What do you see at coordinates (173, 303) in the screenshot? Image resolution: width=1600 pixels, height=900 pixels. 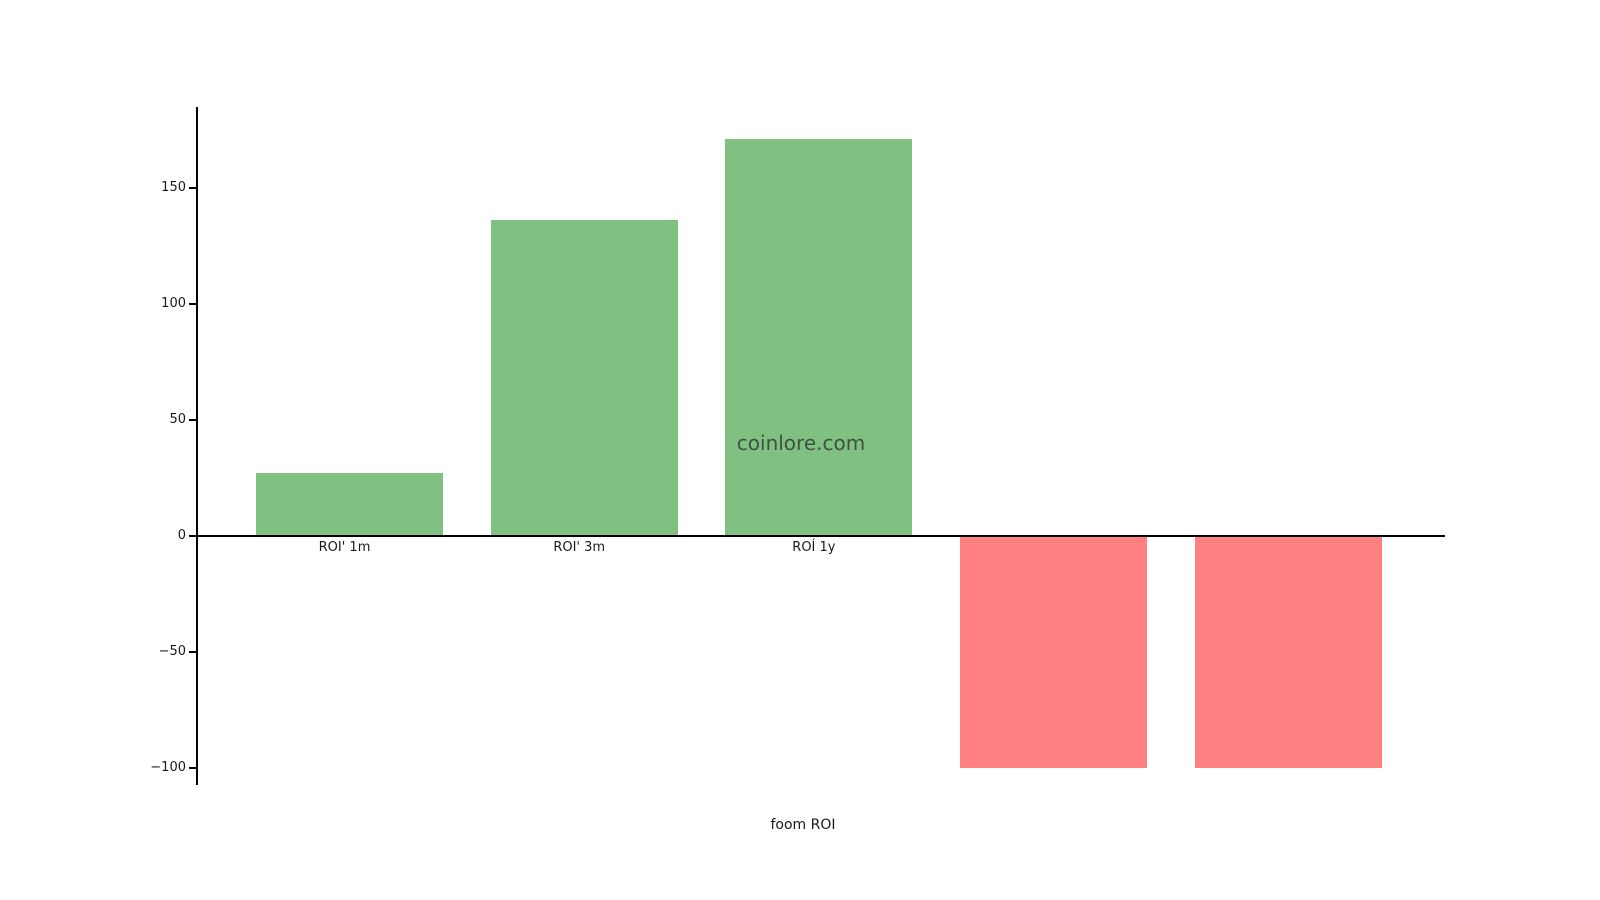 I see `y-tick-label-100: 100` at bounding box center [173, 303].